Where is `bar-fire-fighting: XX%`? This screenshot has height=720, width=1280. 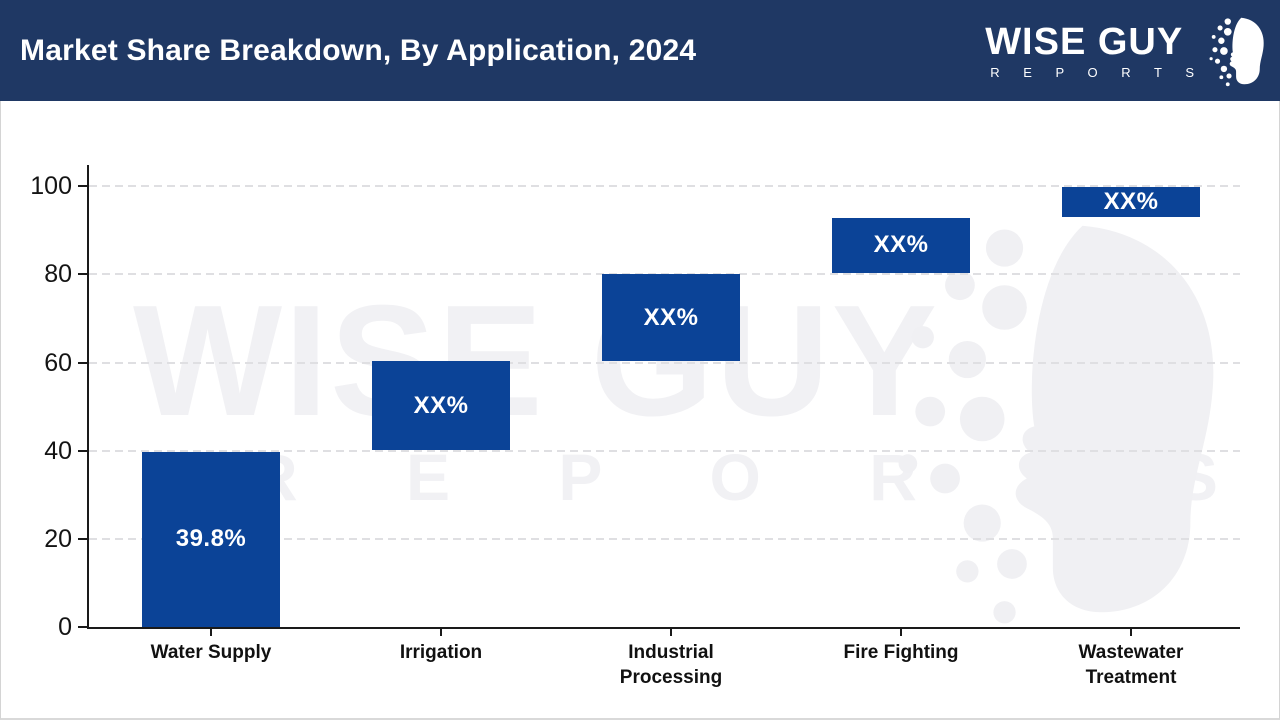
bar-fire-fighting: XX% is located at coordinates (901, 245).